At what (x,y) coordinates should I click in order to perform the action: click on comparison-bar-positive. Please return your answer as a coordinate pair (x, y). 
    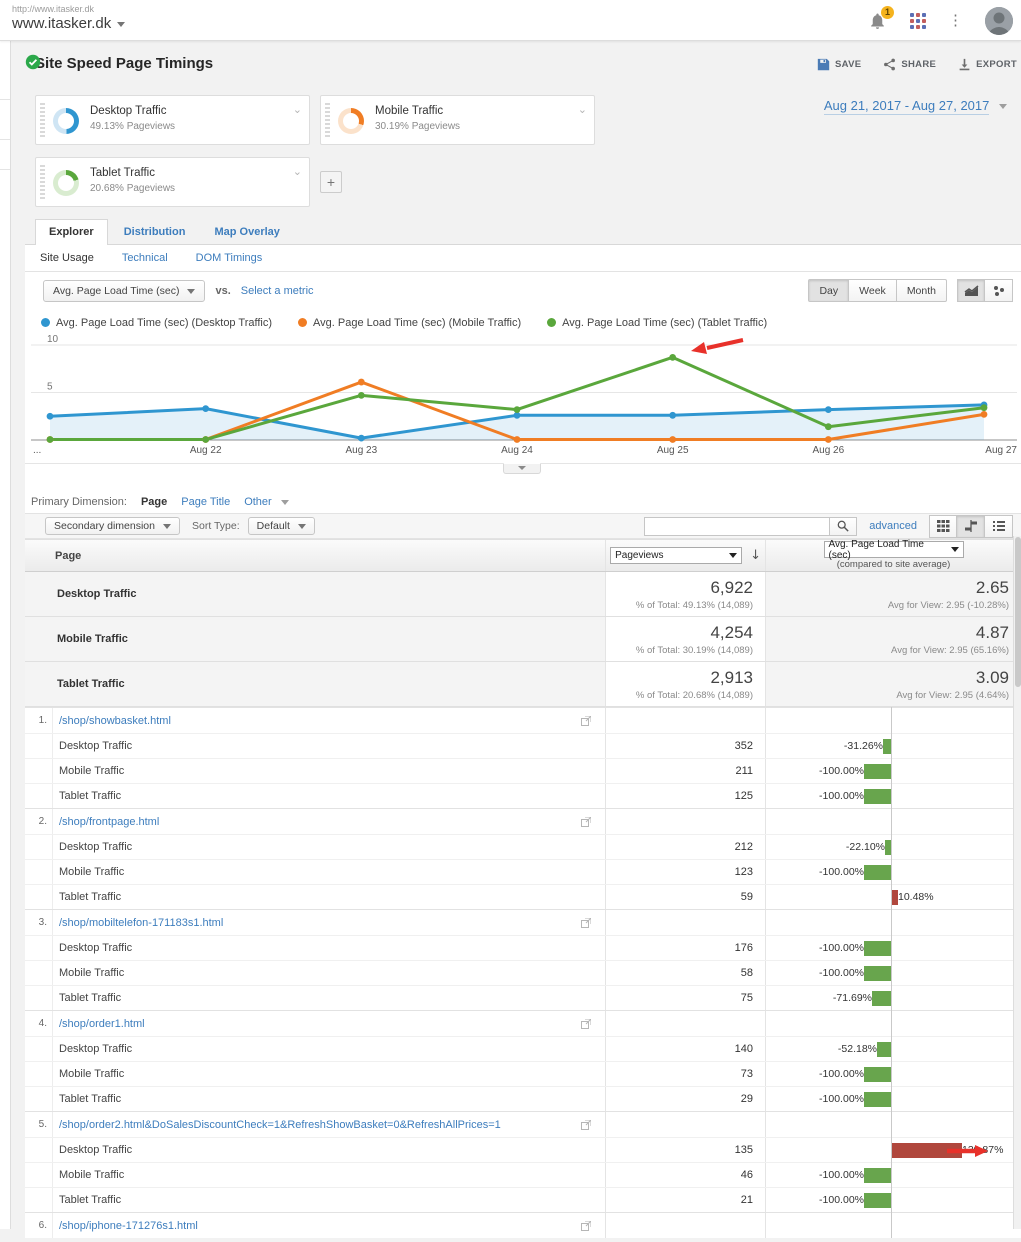
    Looking at the image, I should click on (927, 1150).